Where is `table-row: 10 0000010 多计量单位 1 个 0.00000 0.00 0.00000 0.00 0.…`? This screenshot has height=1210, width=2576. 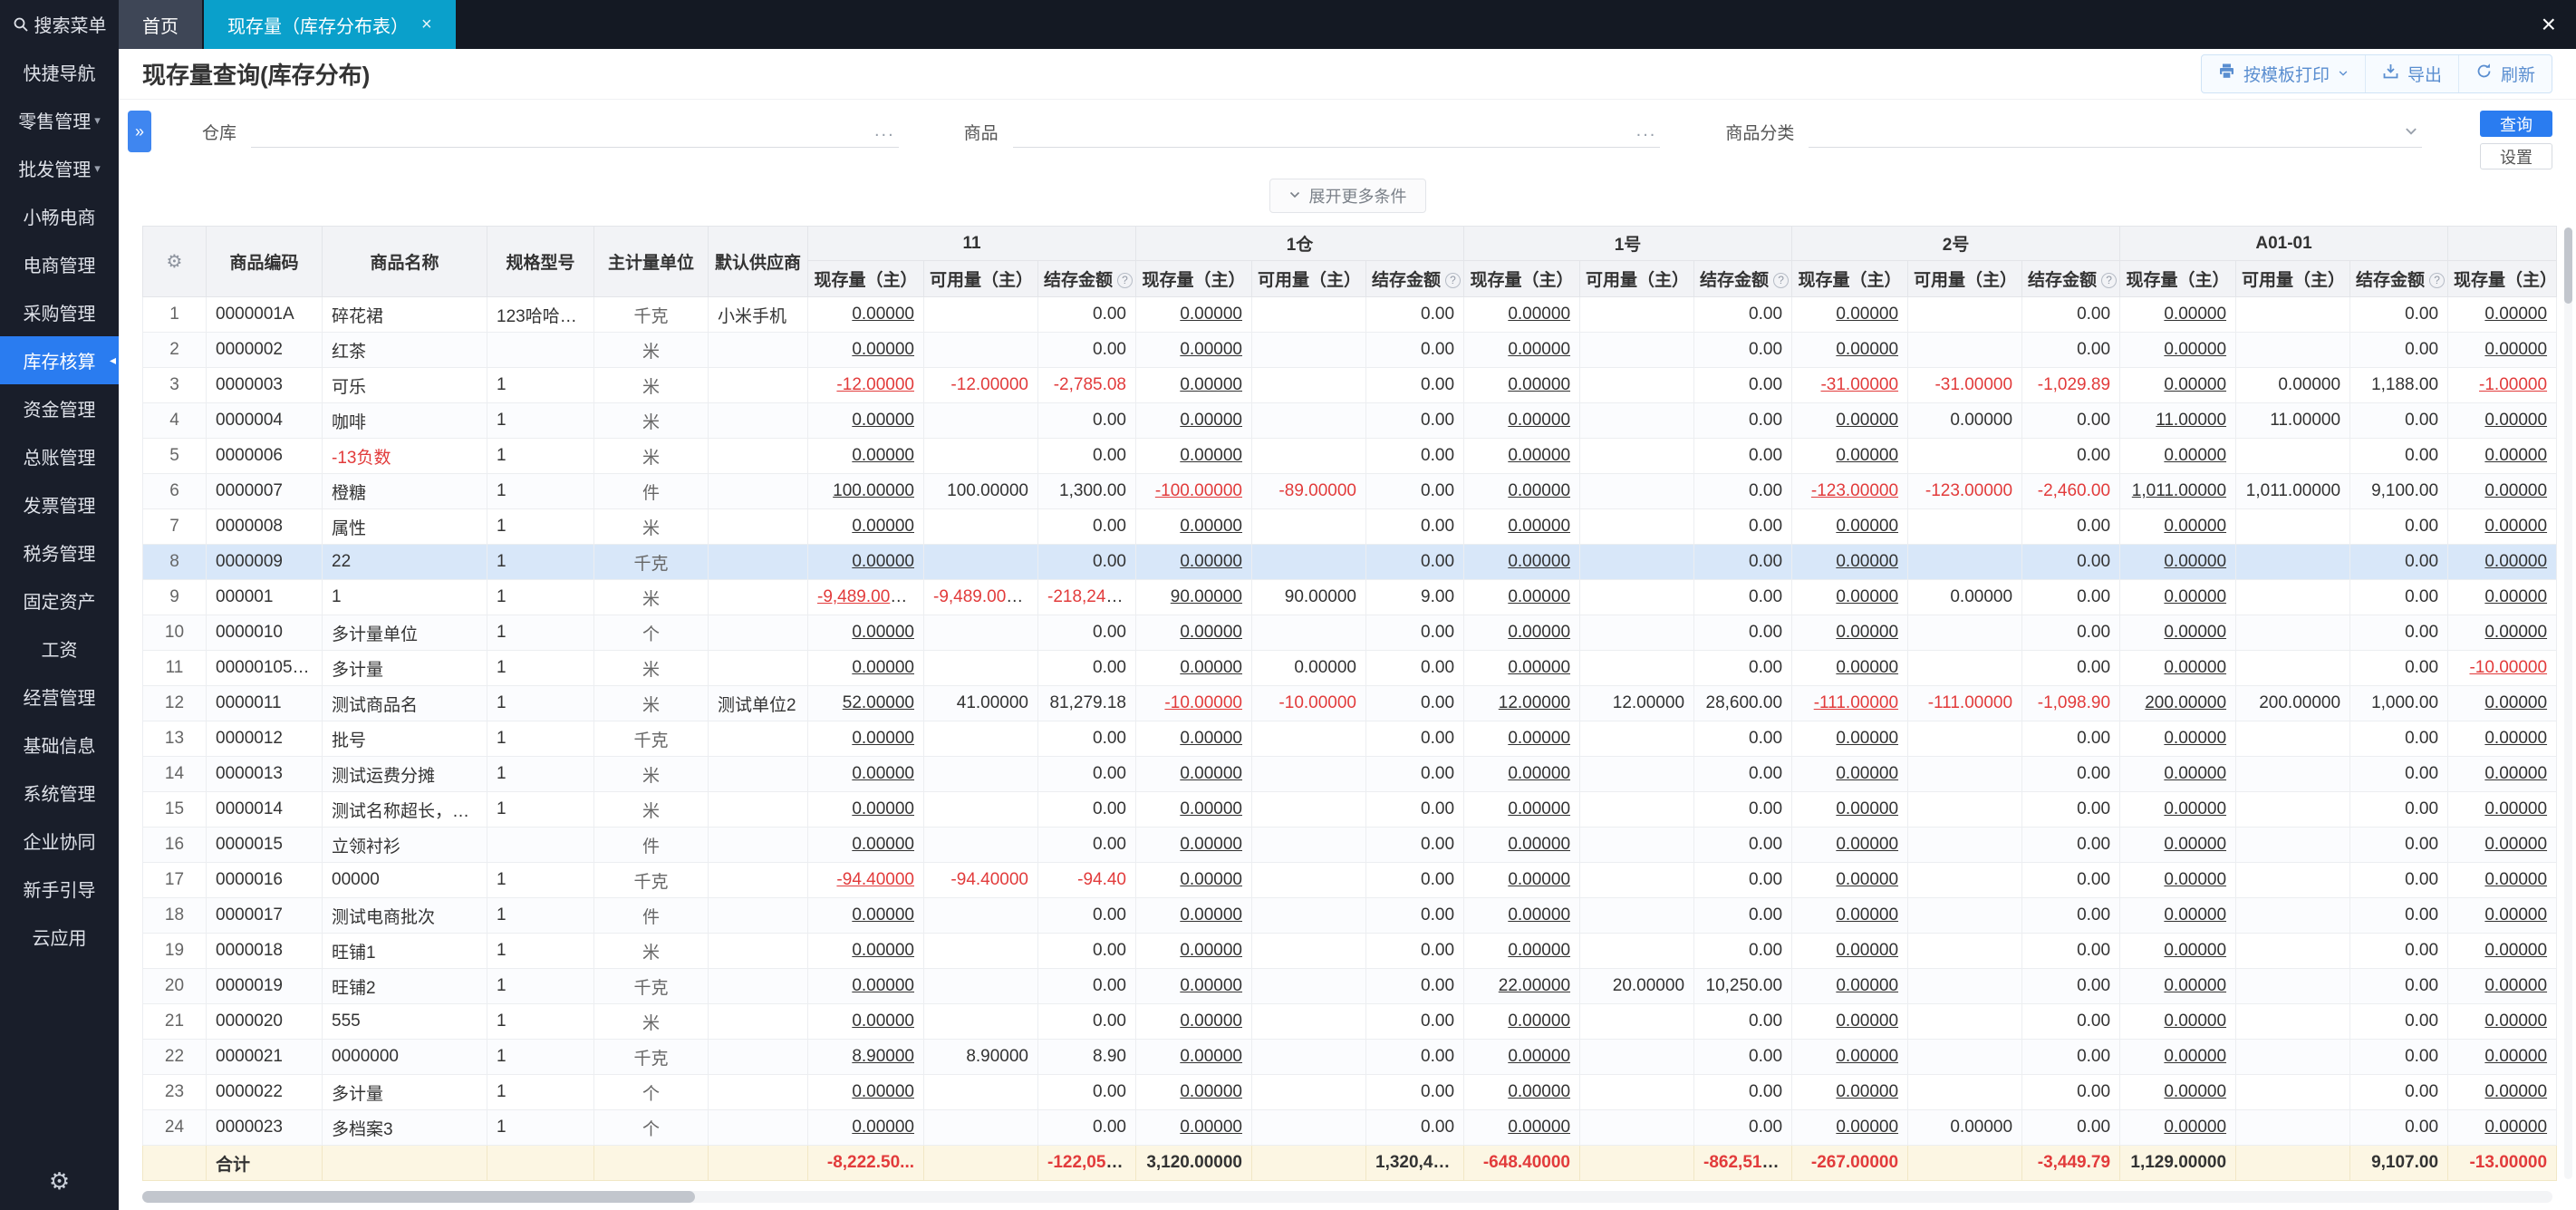 table-row: 10 0000010 多计量单位 1 个 0.00000 0.00 0.00000 0.00 0.… is located at coordinates (1350, 633).